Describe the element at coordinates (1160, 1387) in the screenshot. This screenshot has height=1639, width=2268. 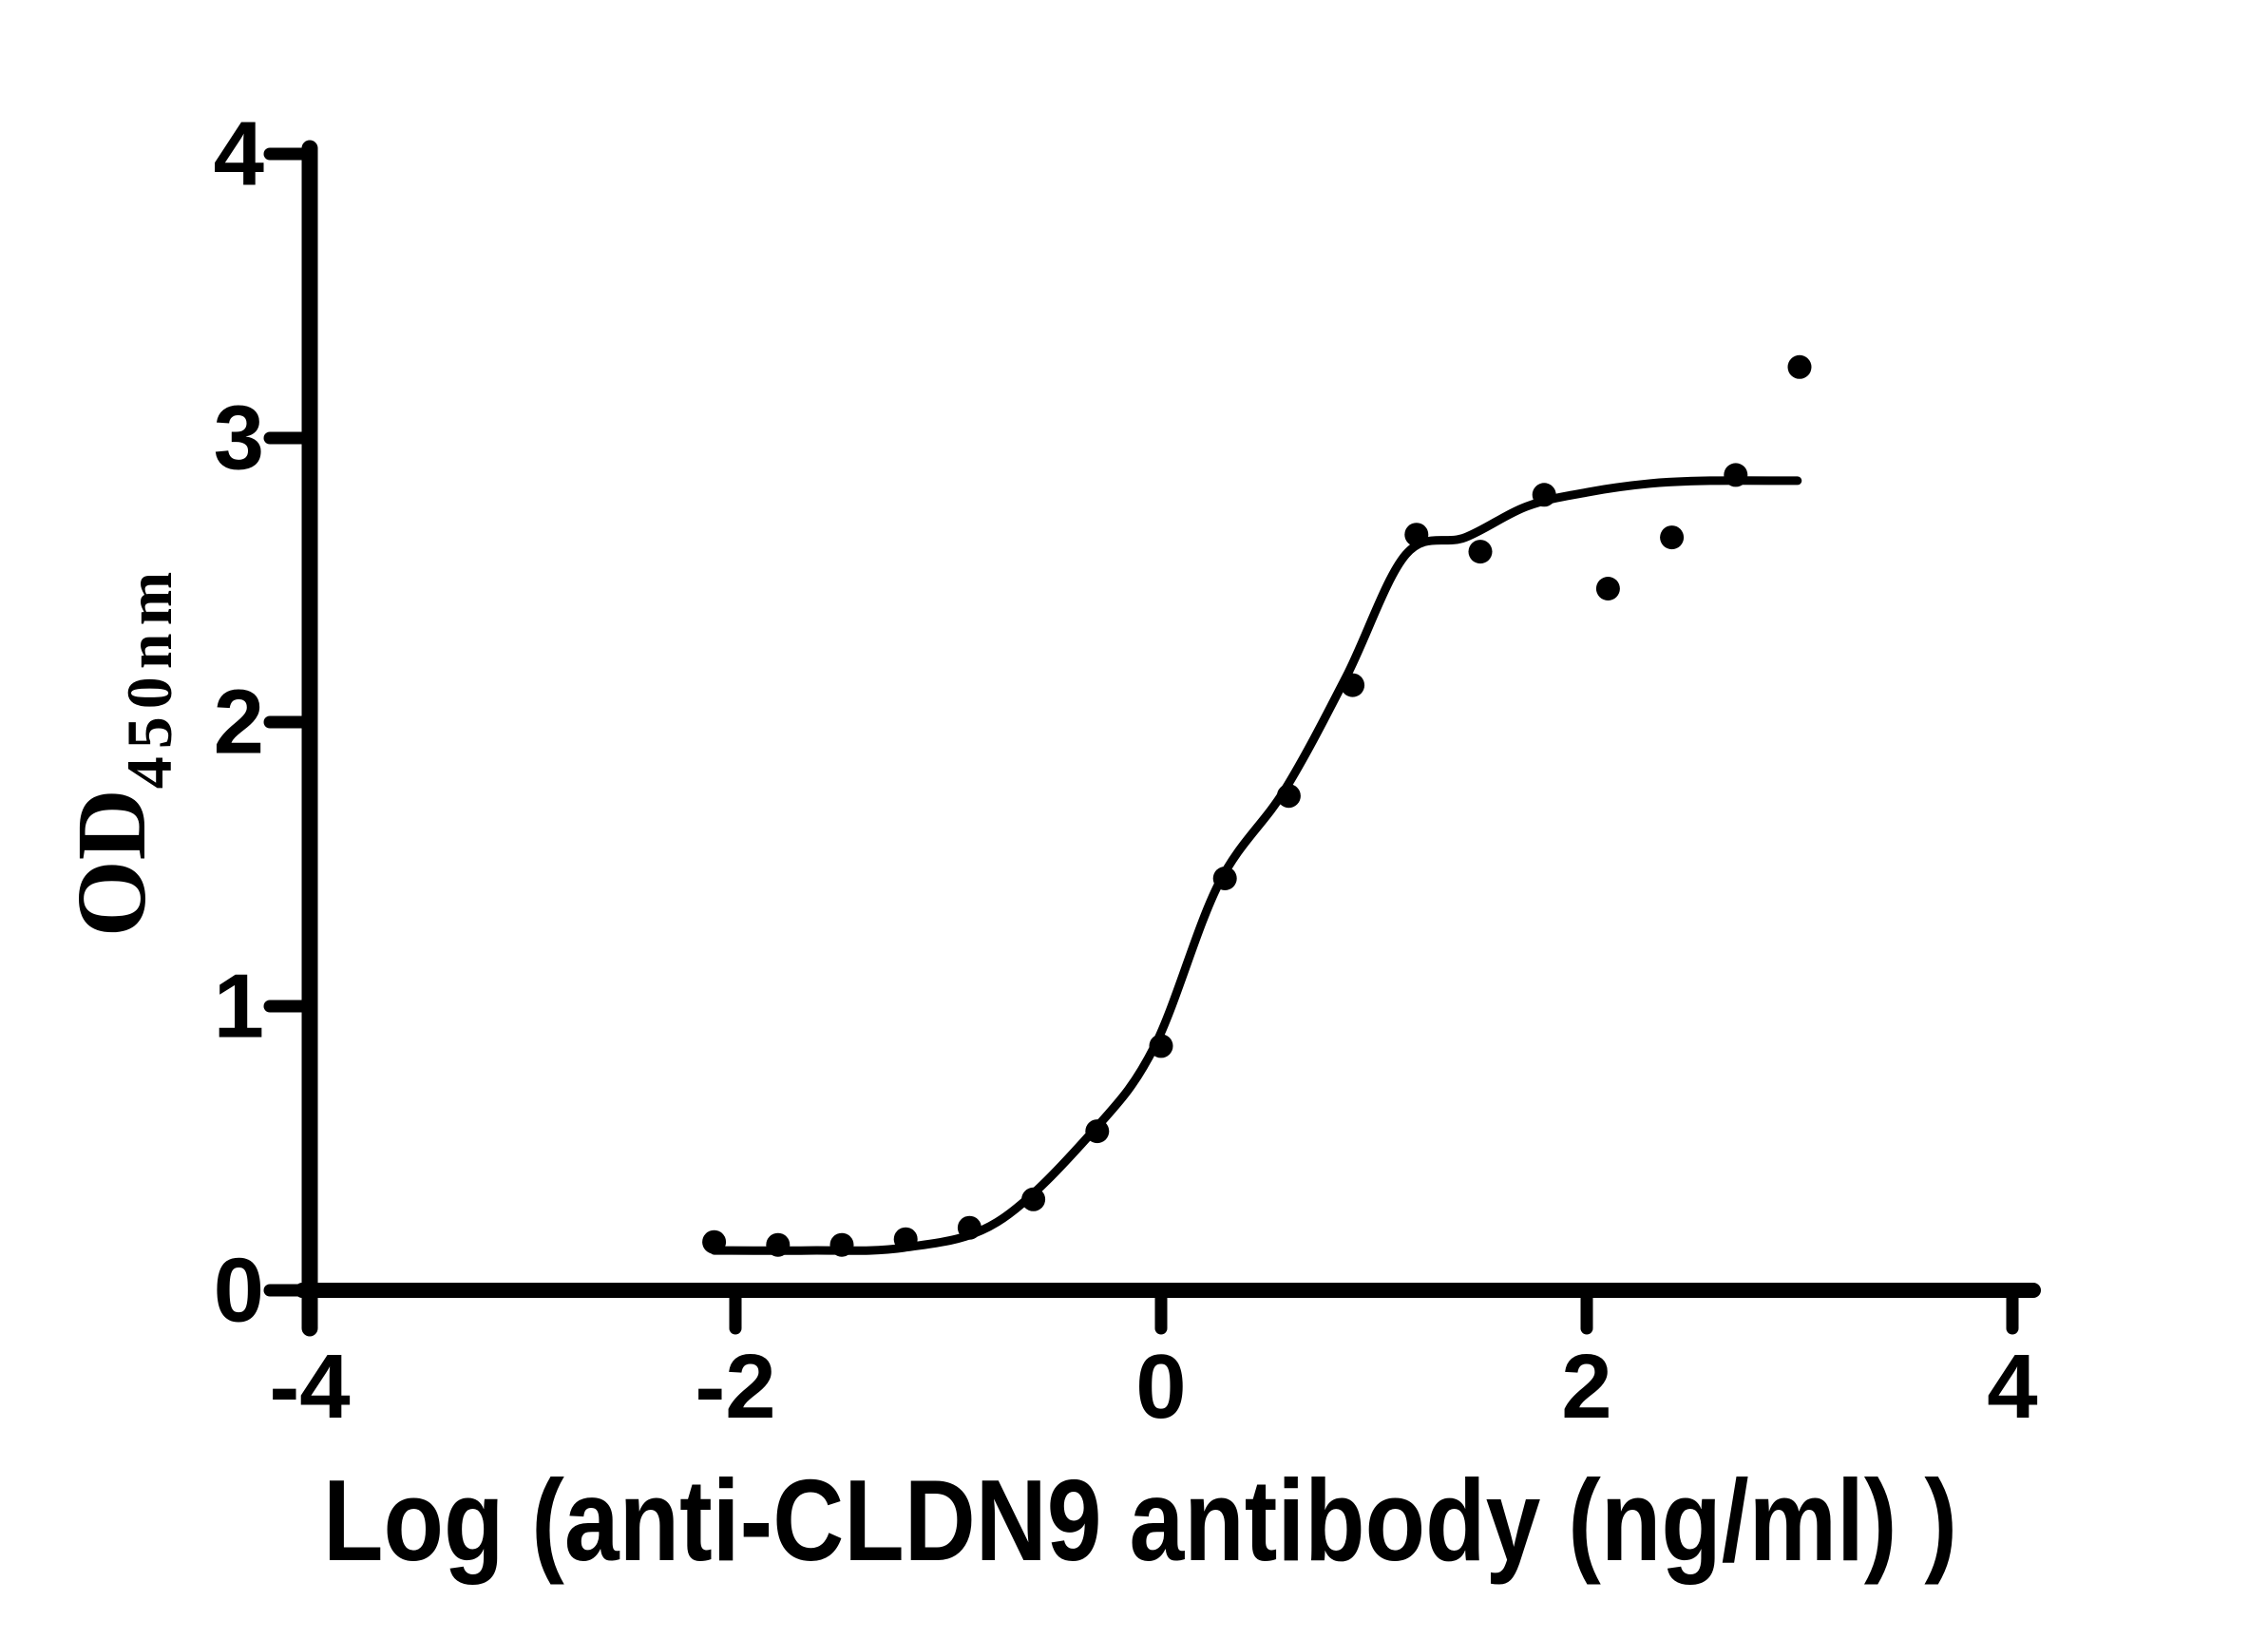
I see `x-axis-tick-label: 0` at that location.